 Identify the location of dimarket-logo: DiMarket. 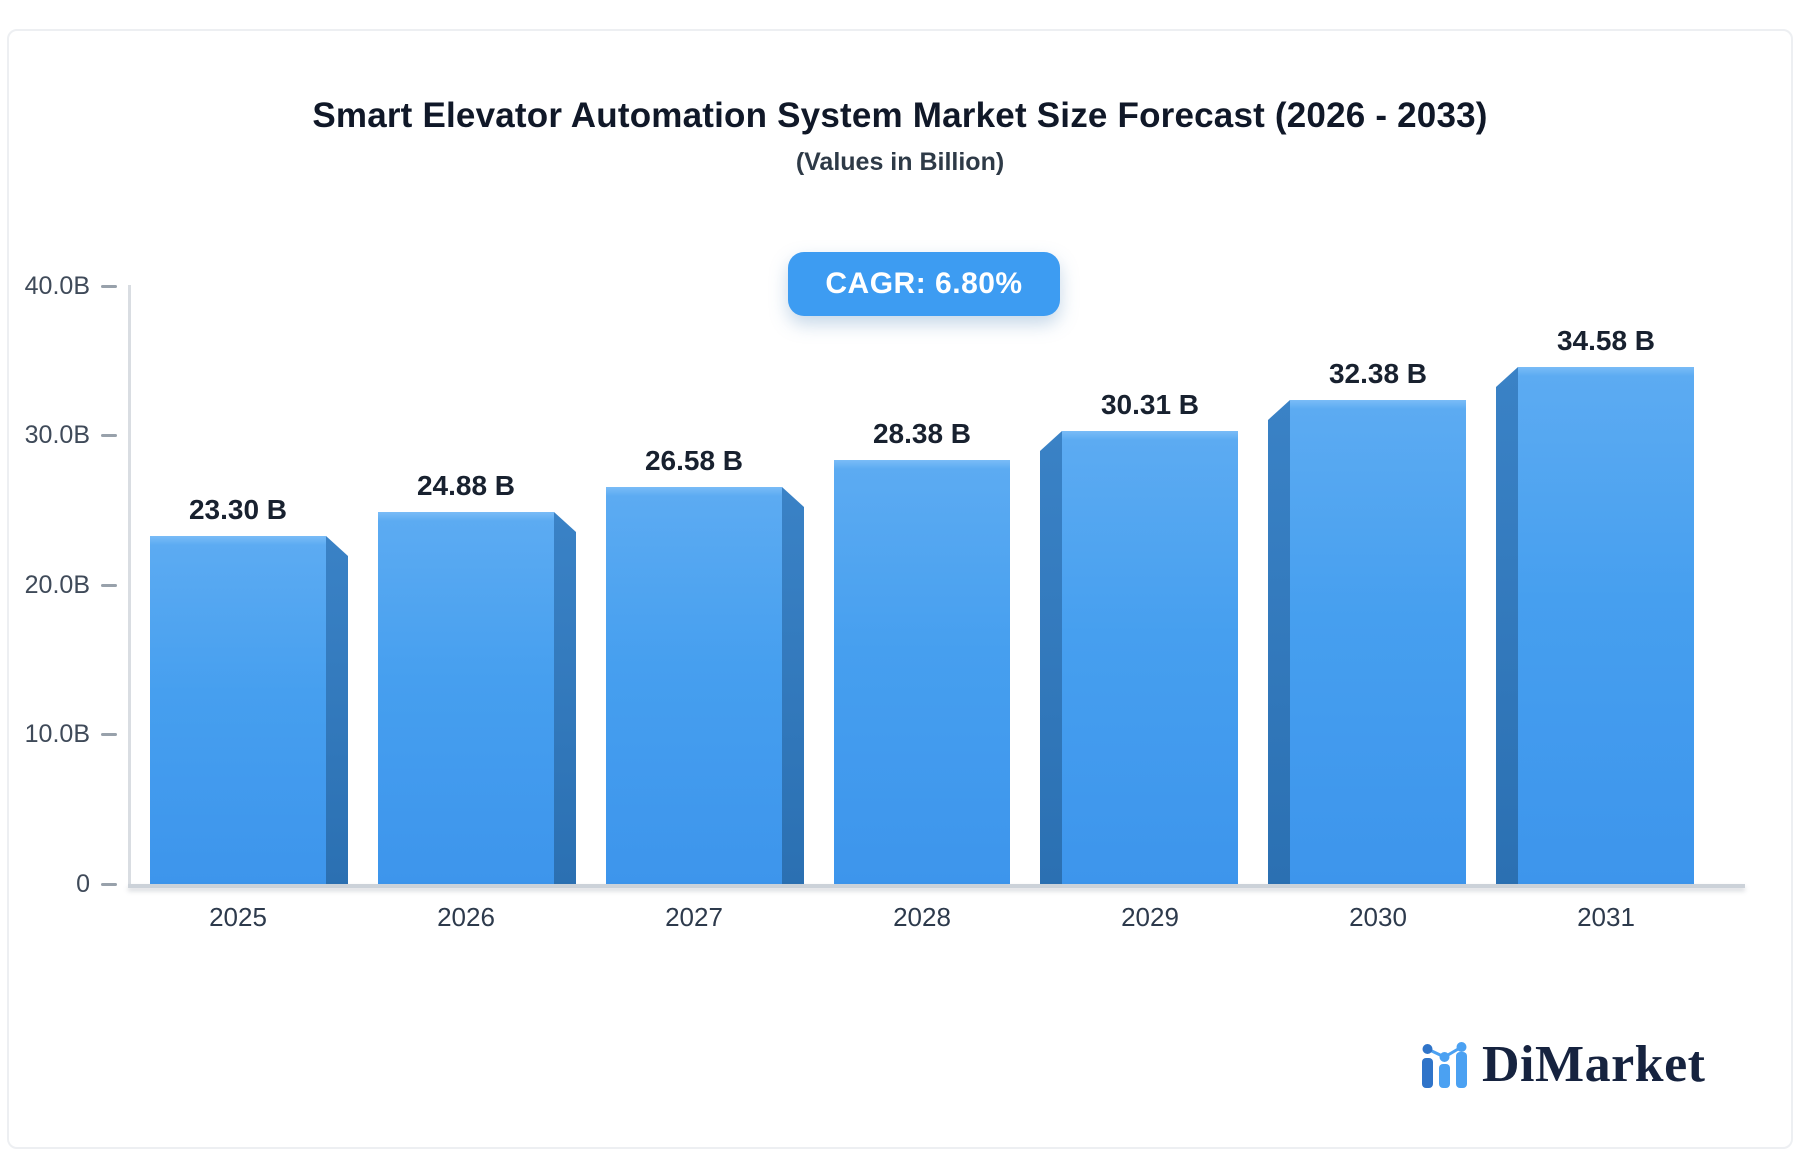
(1562, 1065).